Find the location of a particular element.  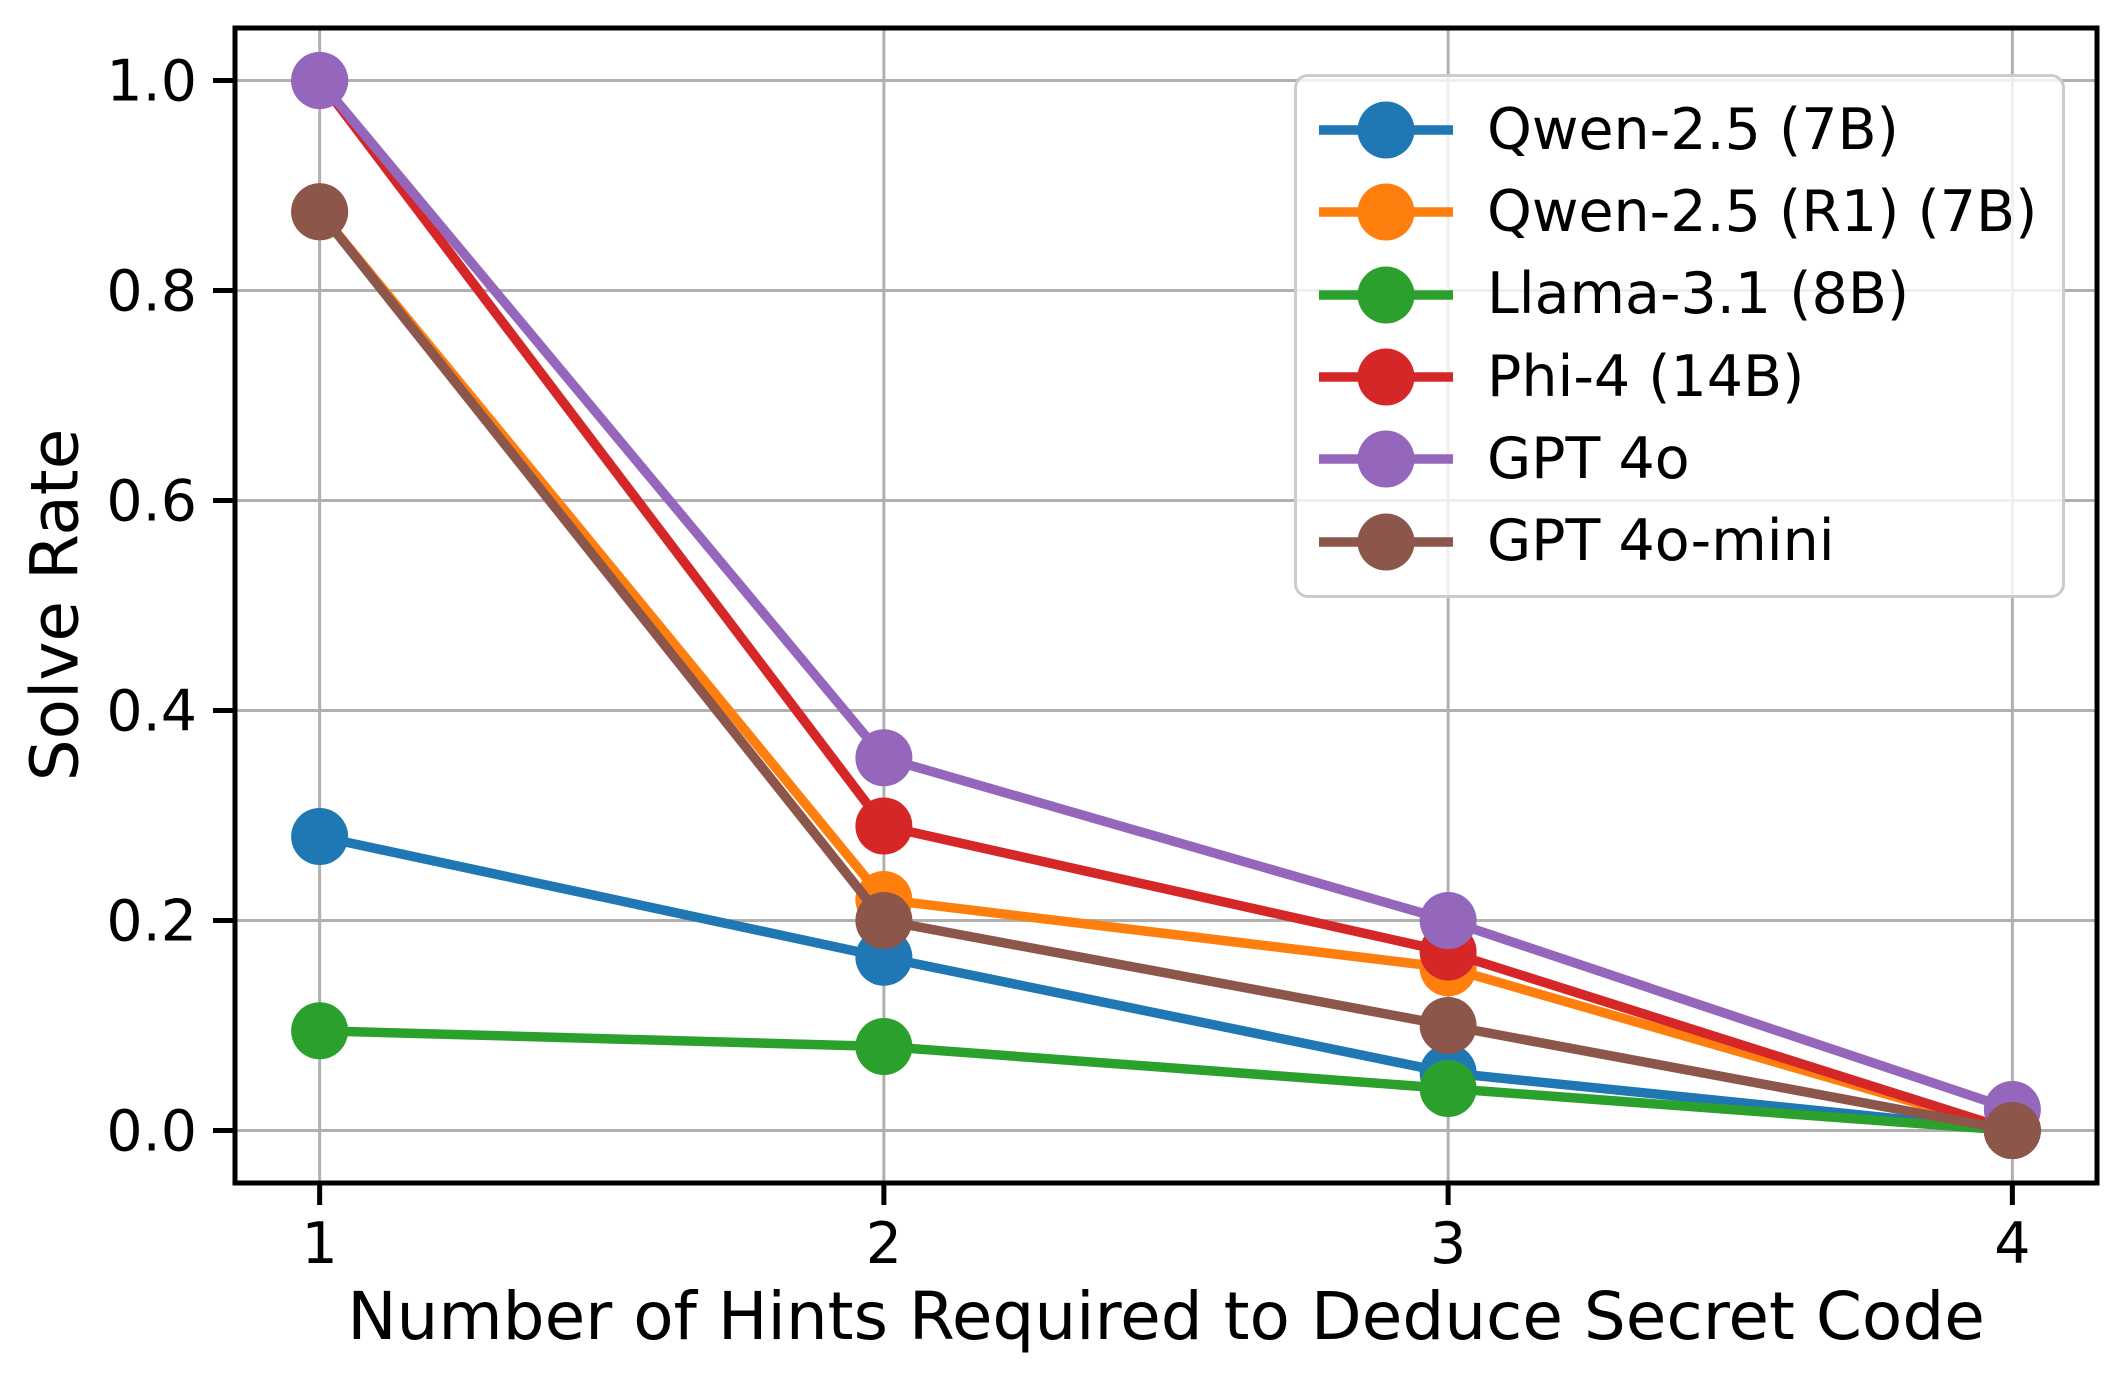

legend-label: Phi-4 (14B) is located at coordinates (1646, 376).